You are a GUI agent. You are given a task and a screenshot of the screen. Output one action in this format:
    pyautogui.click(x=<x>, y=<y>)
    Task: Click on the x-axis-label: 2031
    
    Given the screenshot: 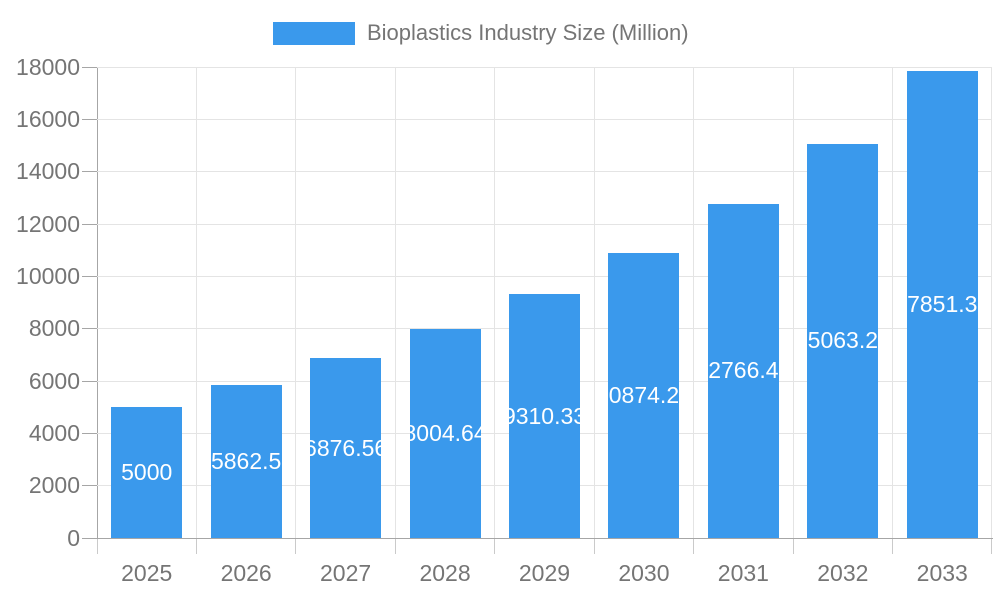 What is the action you would take?
    pyautogui.click(x=743, y=573)
    